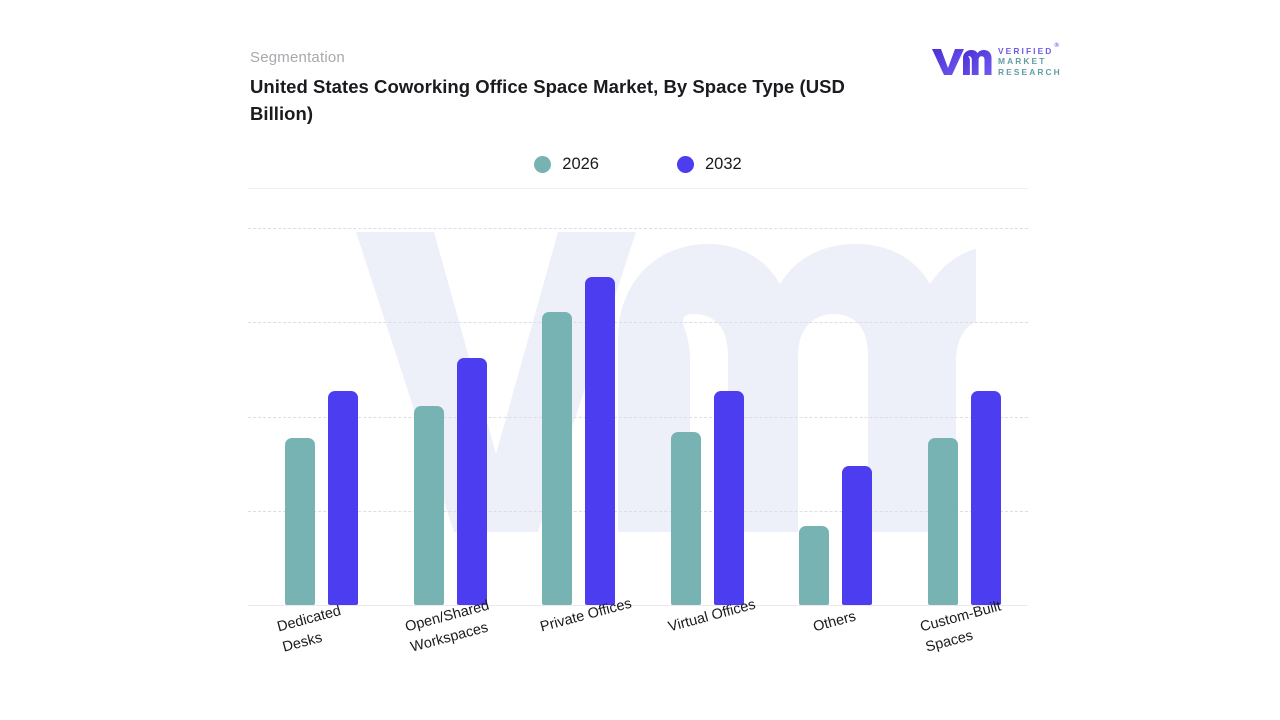 This screenshot has width=1280, height=720. I want to click on bar-2026-open-shared-workspaces, so click(428, 505).